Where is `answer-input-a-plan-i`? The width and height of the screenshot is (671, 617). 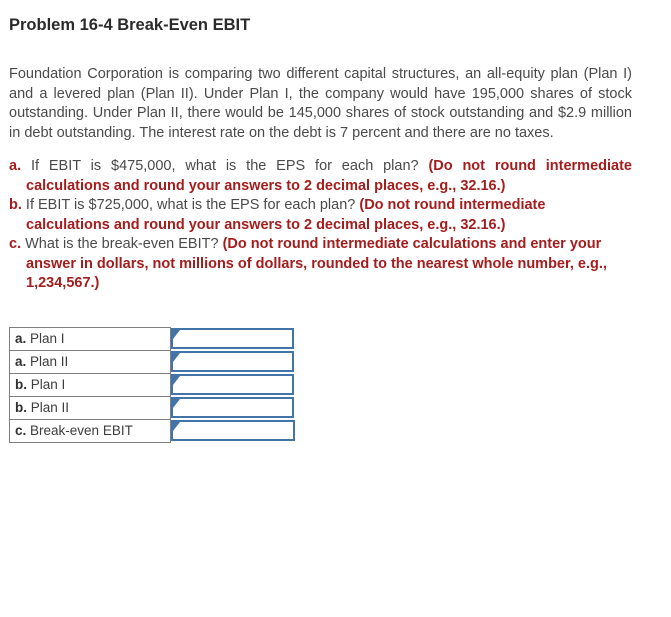
answer-input-a-plan-i is located at coordinates (232, 338).